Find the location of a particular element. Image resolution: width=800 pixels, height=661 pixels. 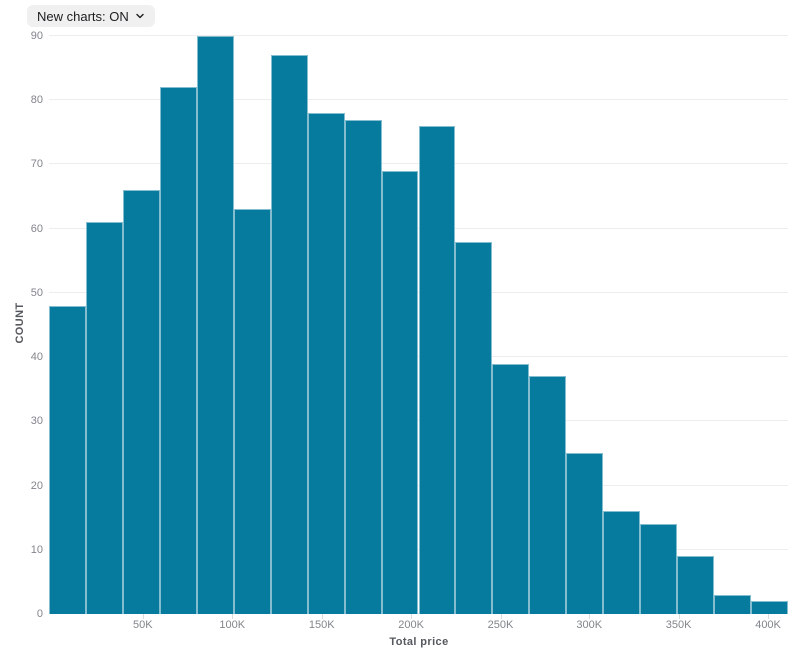

x-tick-label-200K: 200K is located at coordinates (411, 625).